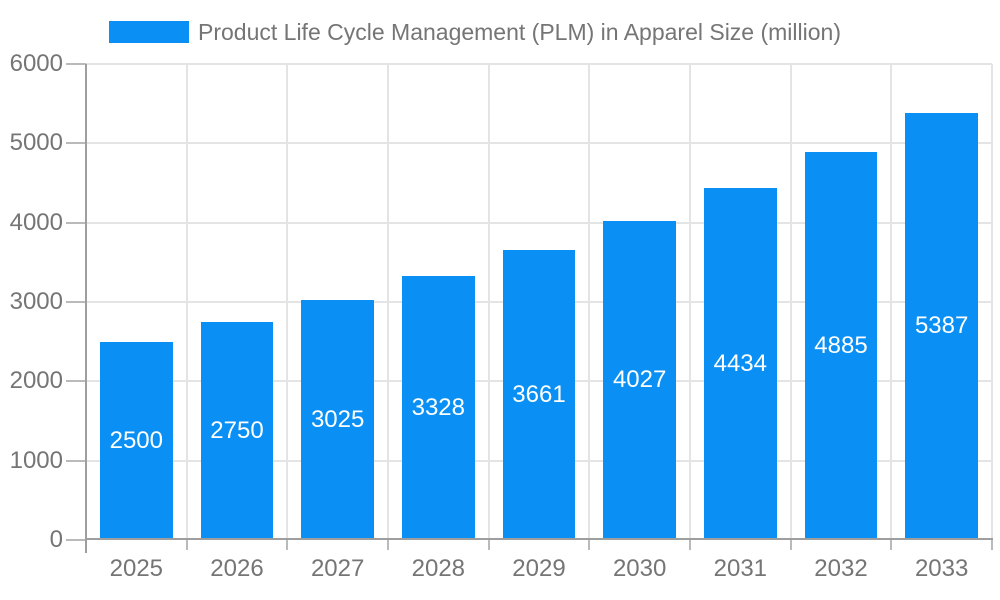 The image size is (1000, 600). I want to click on bar: 2500, so click(136, 440).